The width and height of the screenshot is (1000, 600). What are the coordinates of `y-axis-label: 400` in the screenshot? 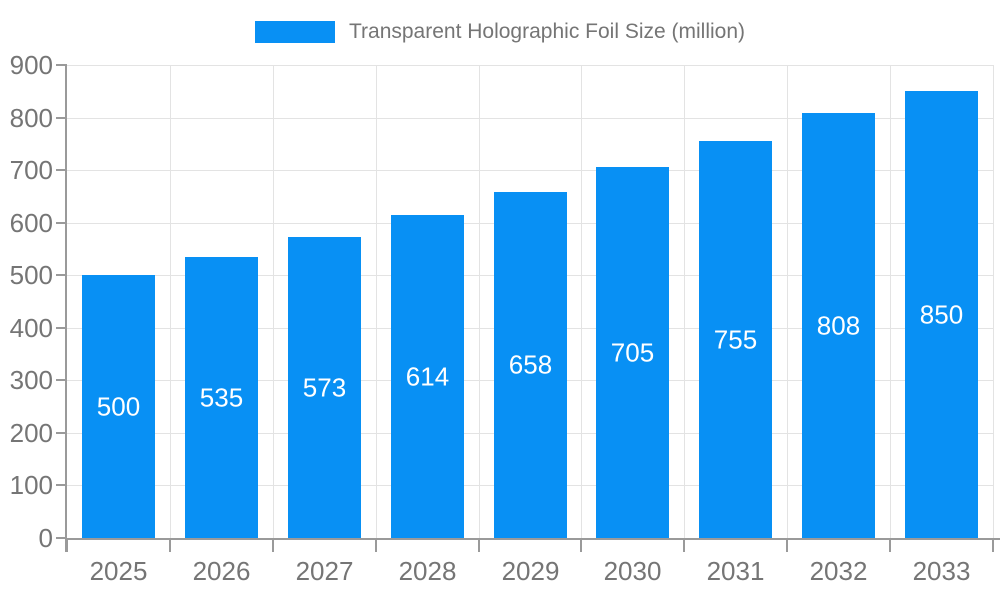 It's located at (31, 328).